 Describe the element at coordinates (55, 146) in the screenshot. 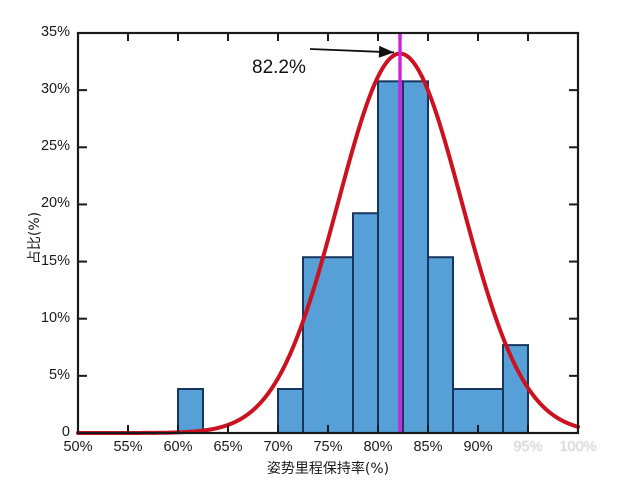

I see `y-tick-label: 25%` at that location.